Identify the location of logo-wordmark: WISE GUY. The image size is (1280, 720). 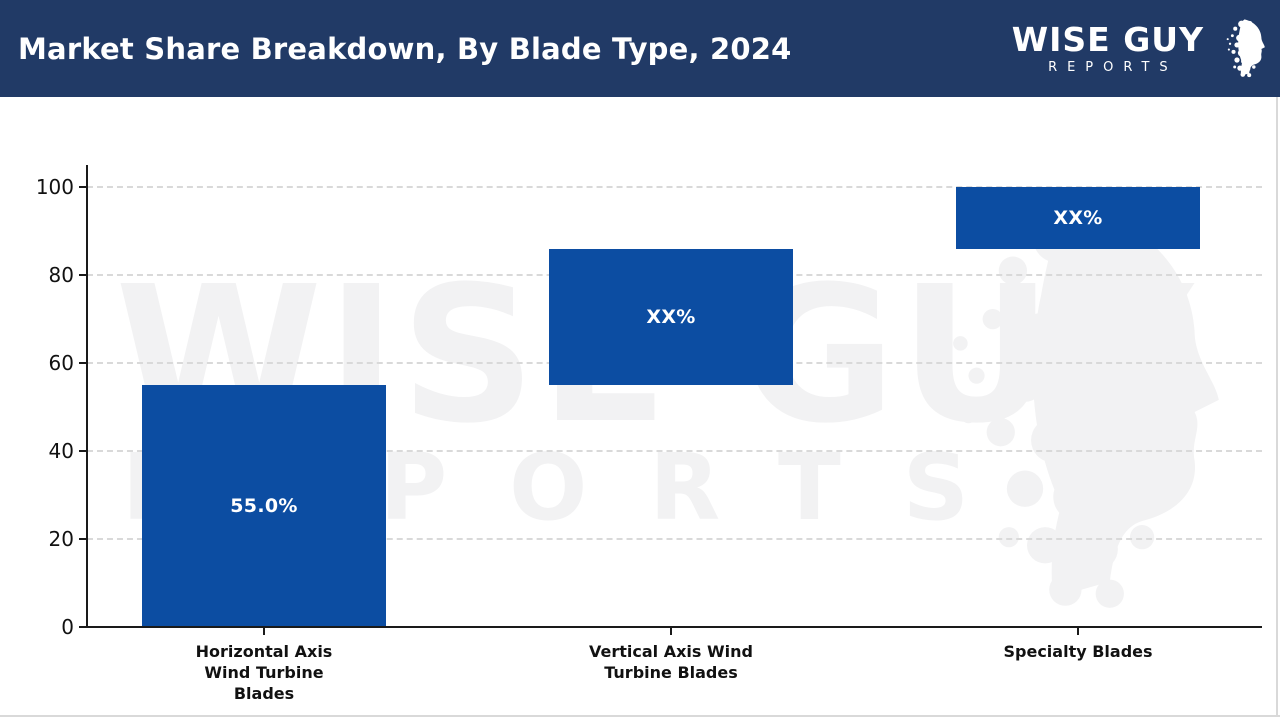
(1107, 39).